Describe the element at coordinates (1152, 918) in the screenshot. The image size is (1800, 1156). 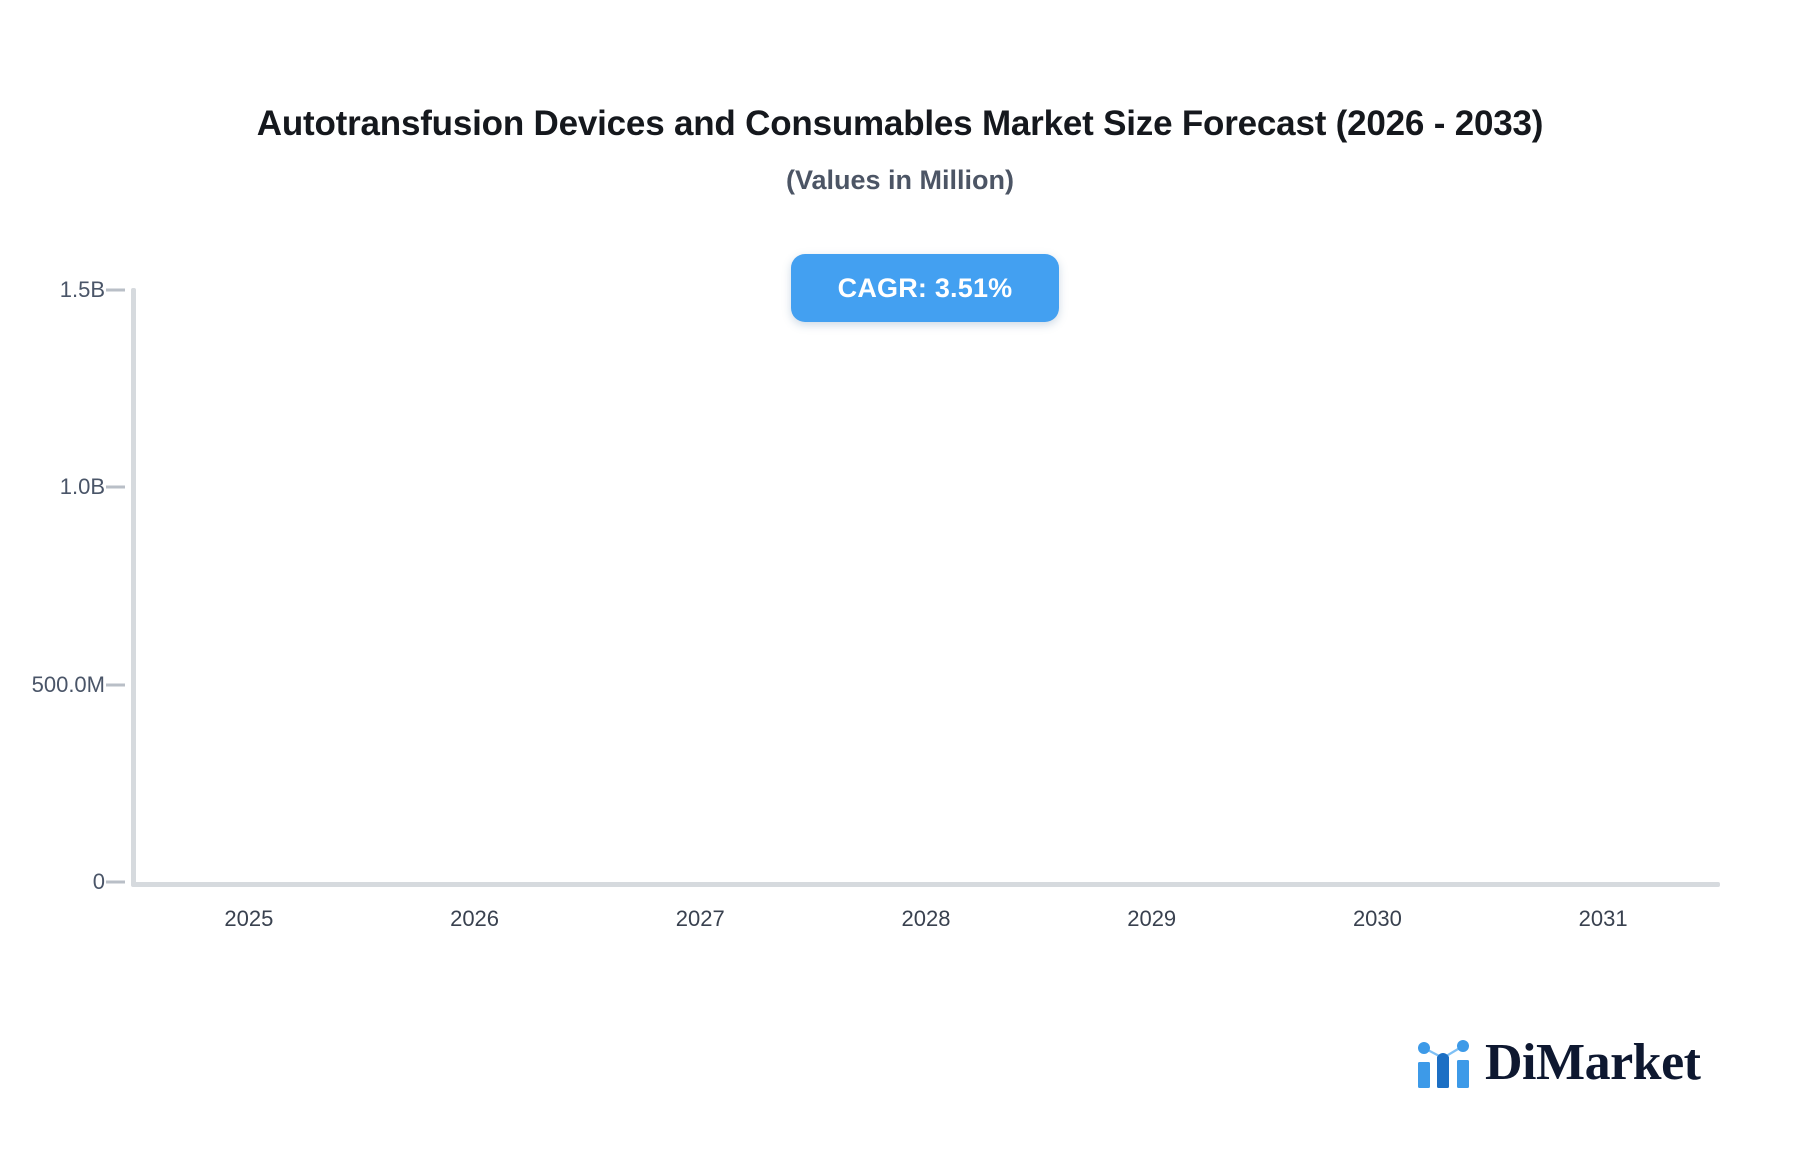
I see `x-axis-tick-label: 2029` at that location.